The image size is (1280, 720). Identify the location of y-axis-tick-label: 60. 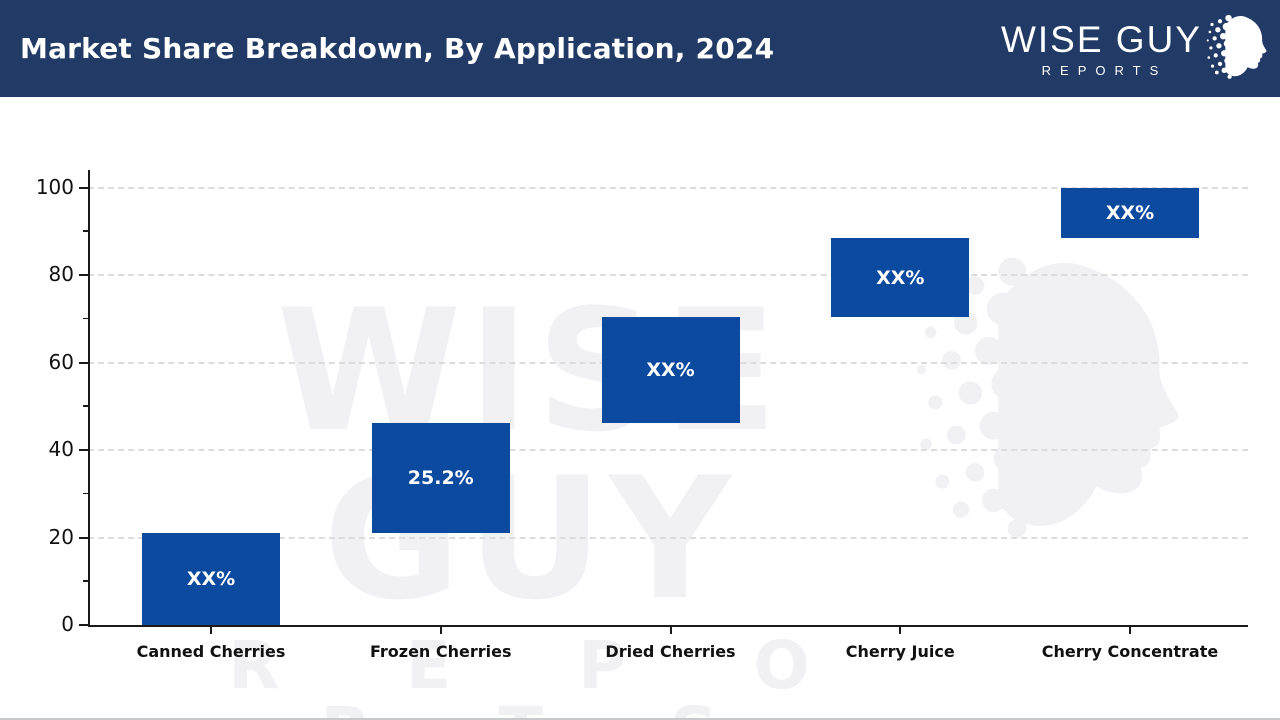
(61, 361).